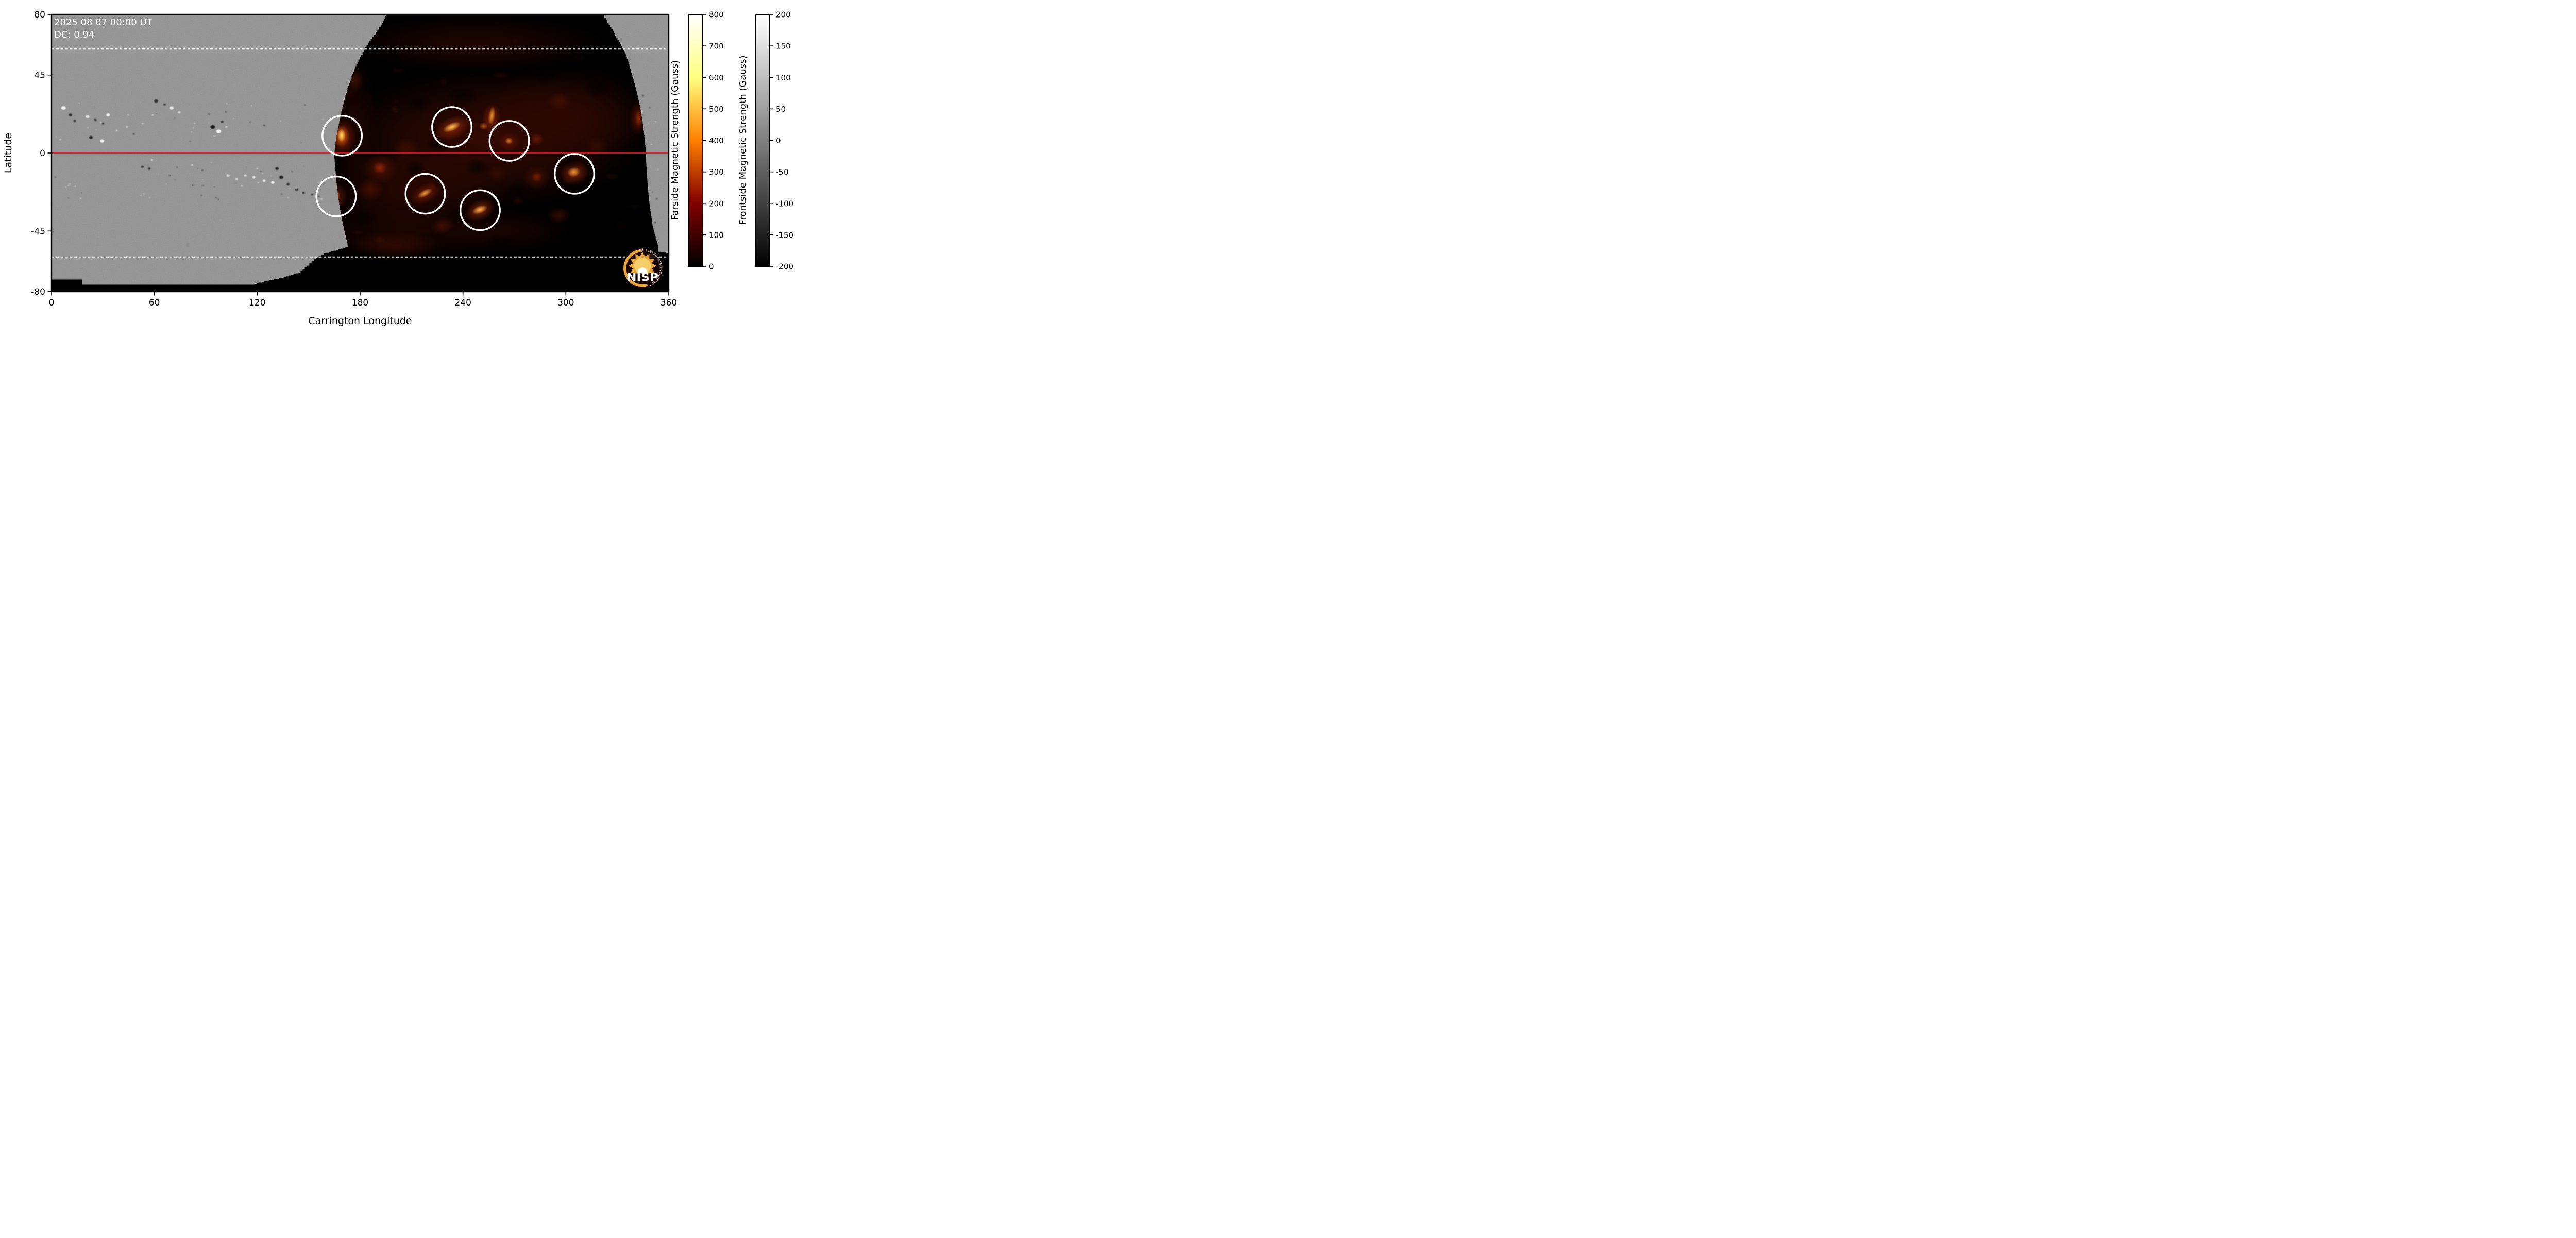  Describe the element at coordinates (462, 303) in the screenshot. I see `x-tick-label: 240` at that location.